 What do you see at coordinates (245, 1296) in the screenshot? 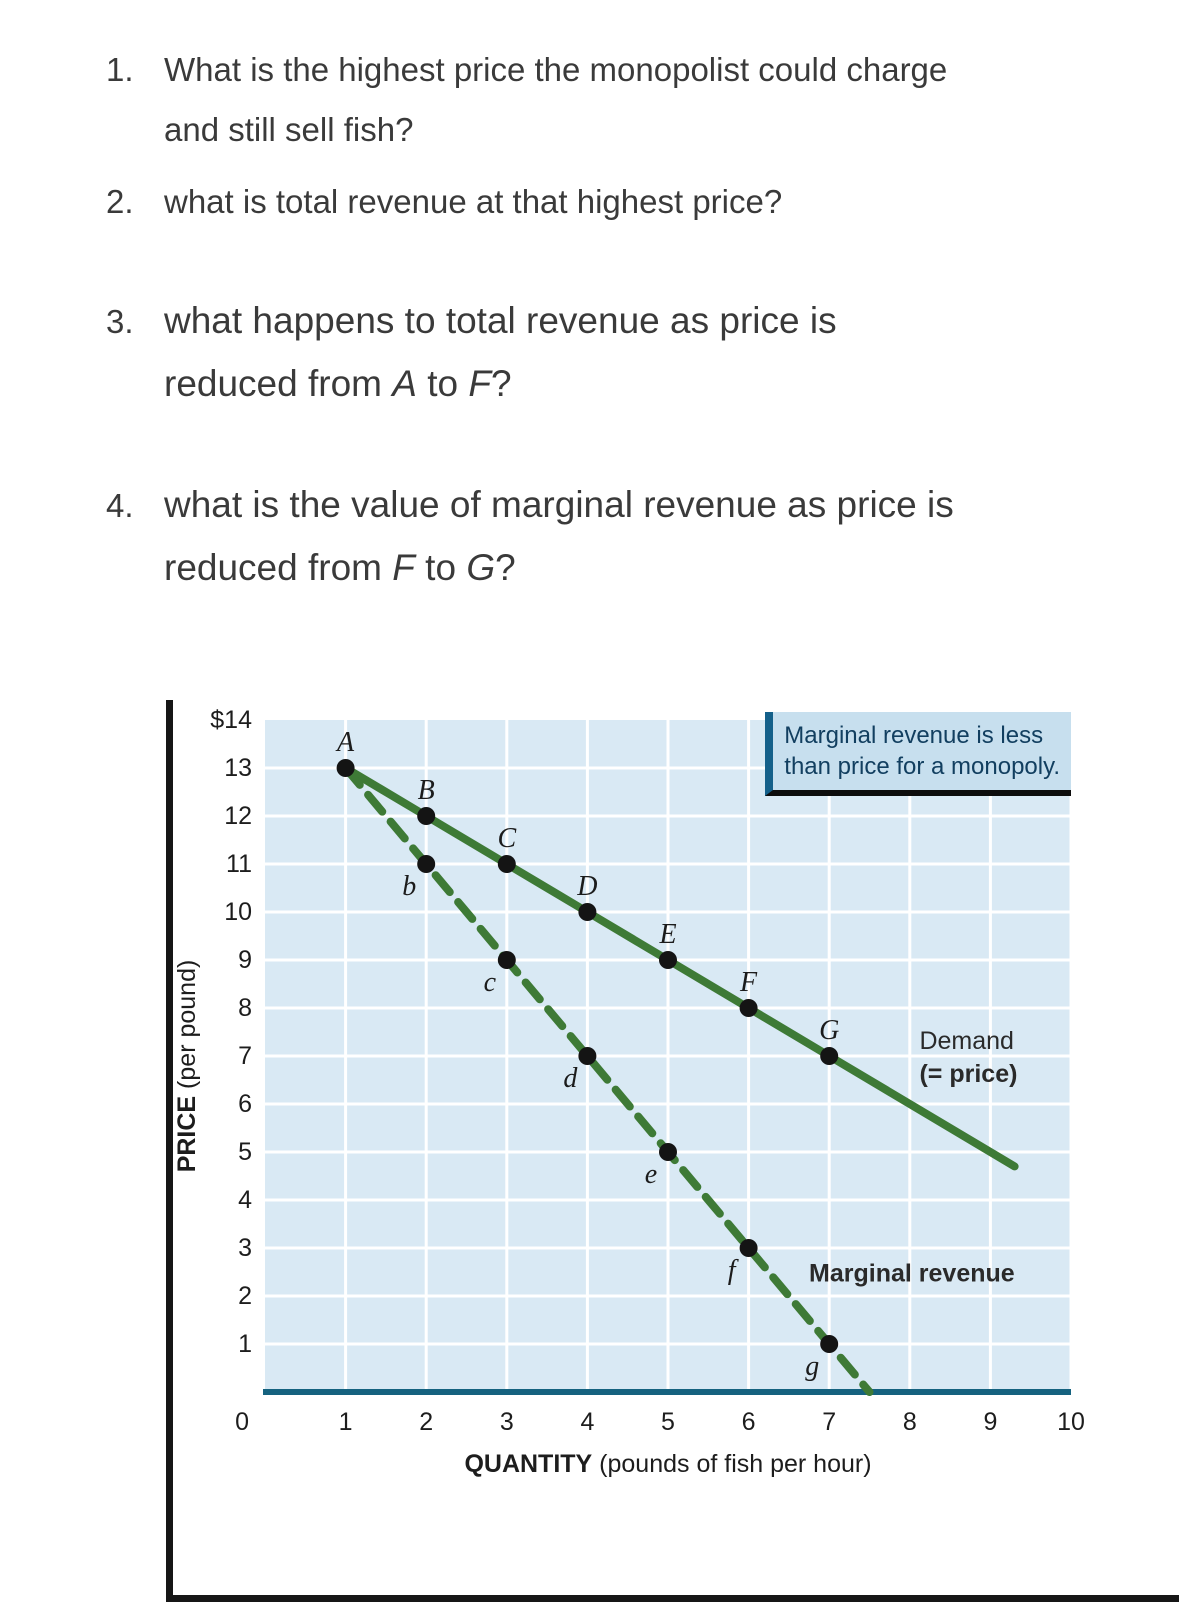
I see `y-tick-label: 2` at bounding box center [245, 1296].